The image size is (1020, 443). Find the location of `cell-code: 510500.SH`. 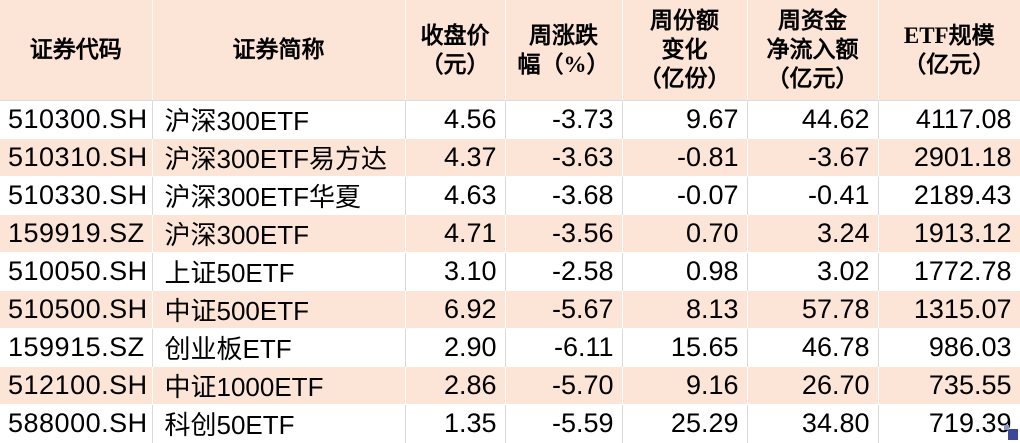

cell-code: 510500.SH is located at coordinates (76, 309).